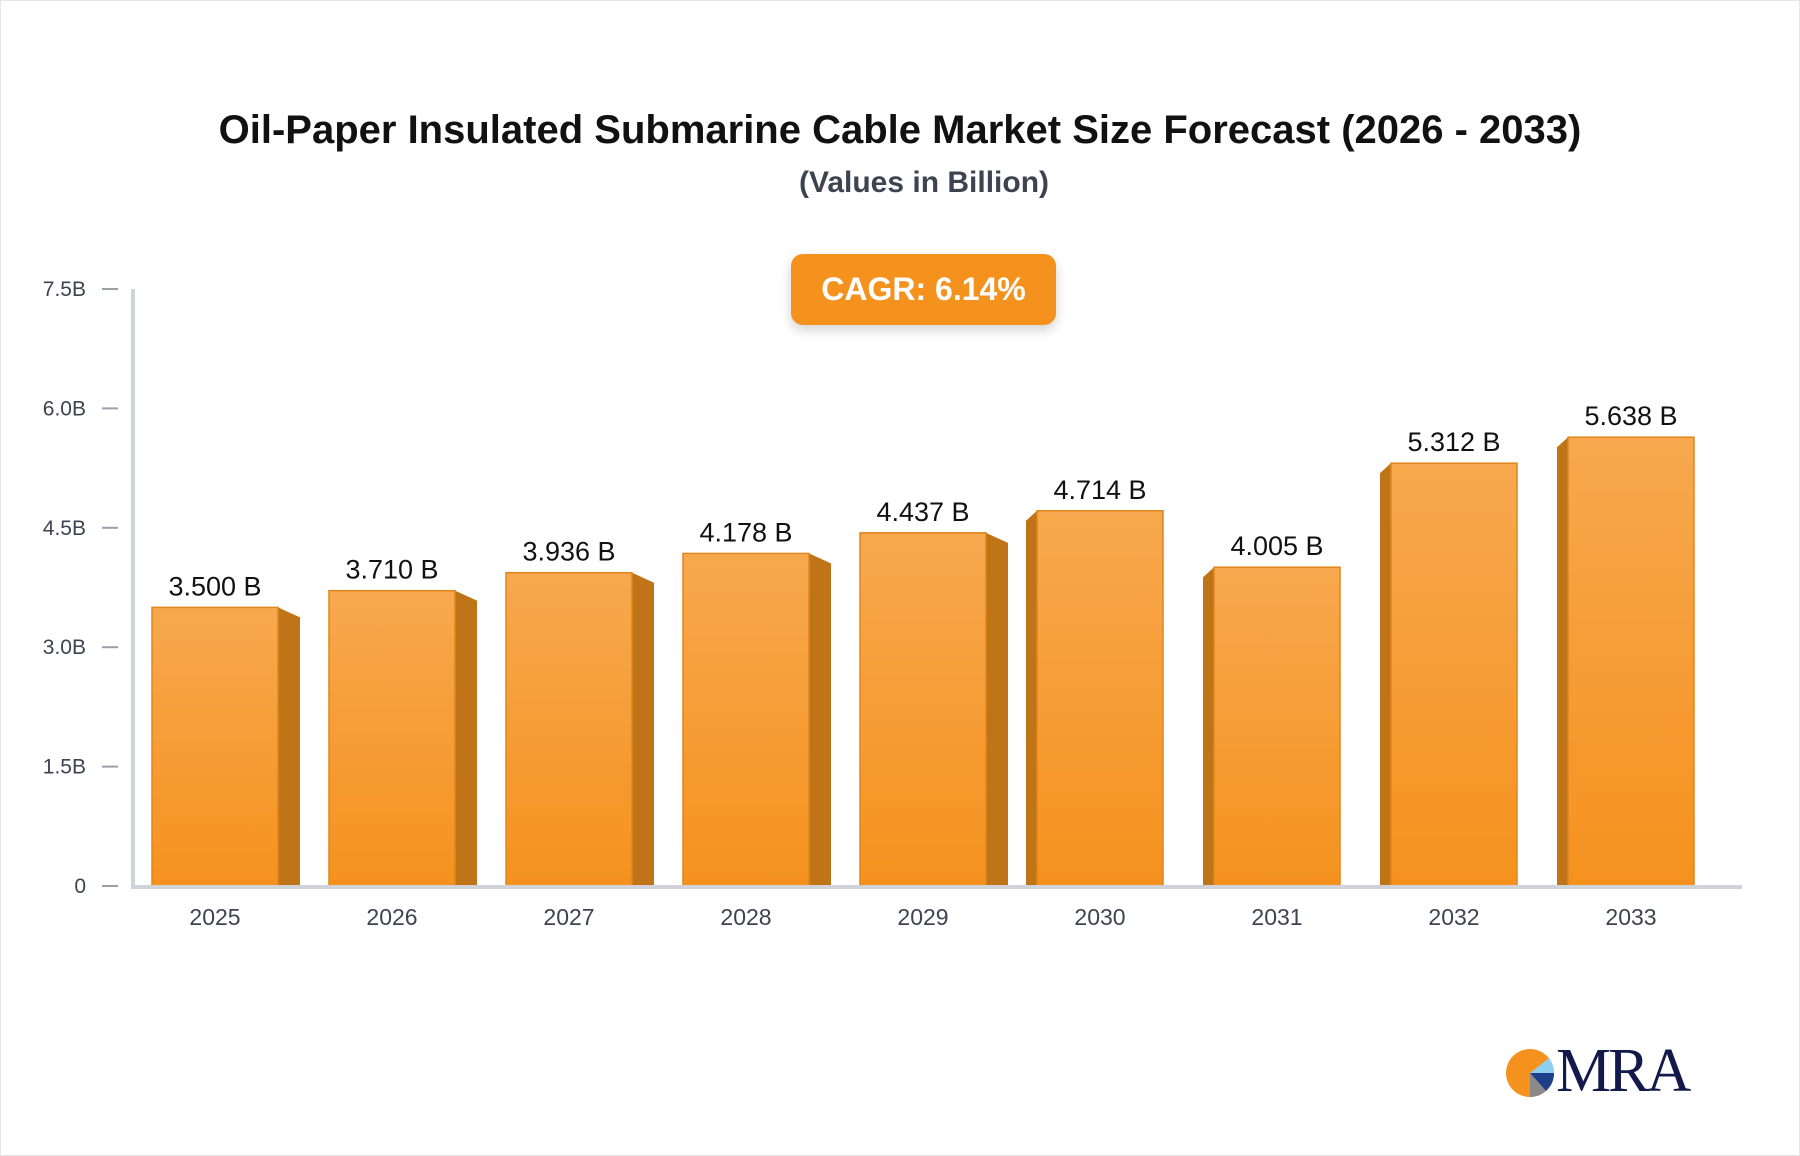  I want to click on bar-2027: 3.936 B, so click(579, 712).